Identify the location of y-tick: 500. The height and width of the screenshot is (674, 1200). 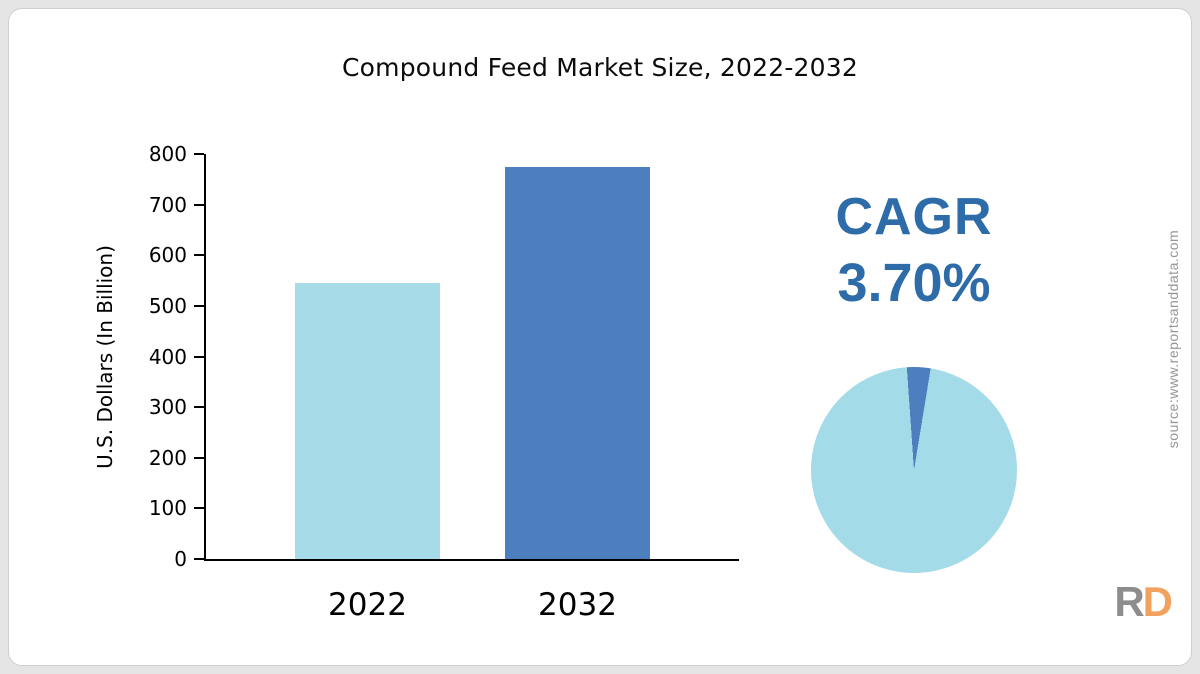
(176, 306).